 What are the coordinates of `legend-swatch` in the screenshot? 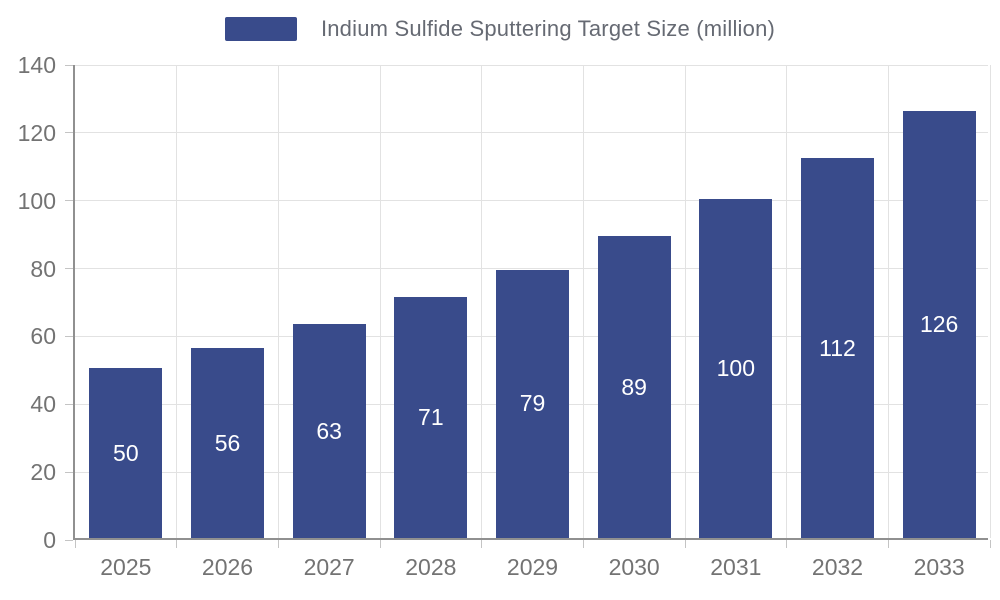 It's located at (260, 29).